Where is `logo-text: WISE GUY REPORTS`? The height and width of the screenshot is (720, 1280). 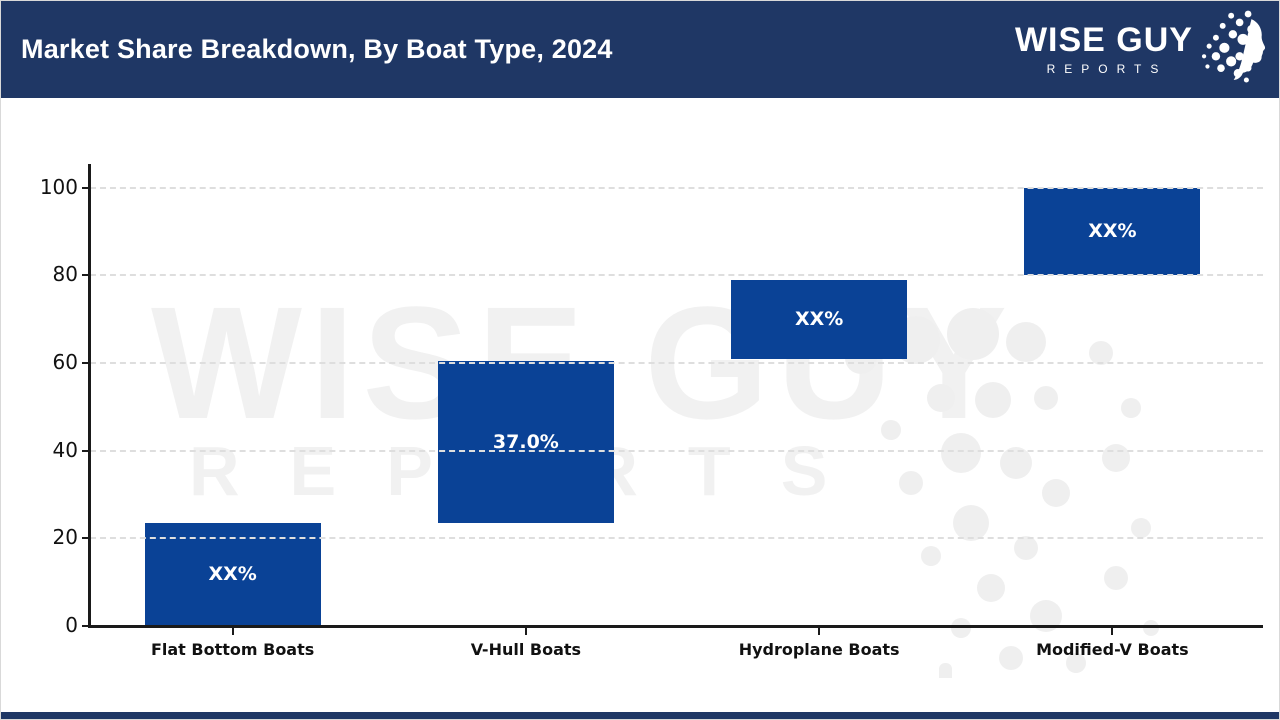
logo-text: WISE GUY REPORTS is located at coordinates (1104, 49).